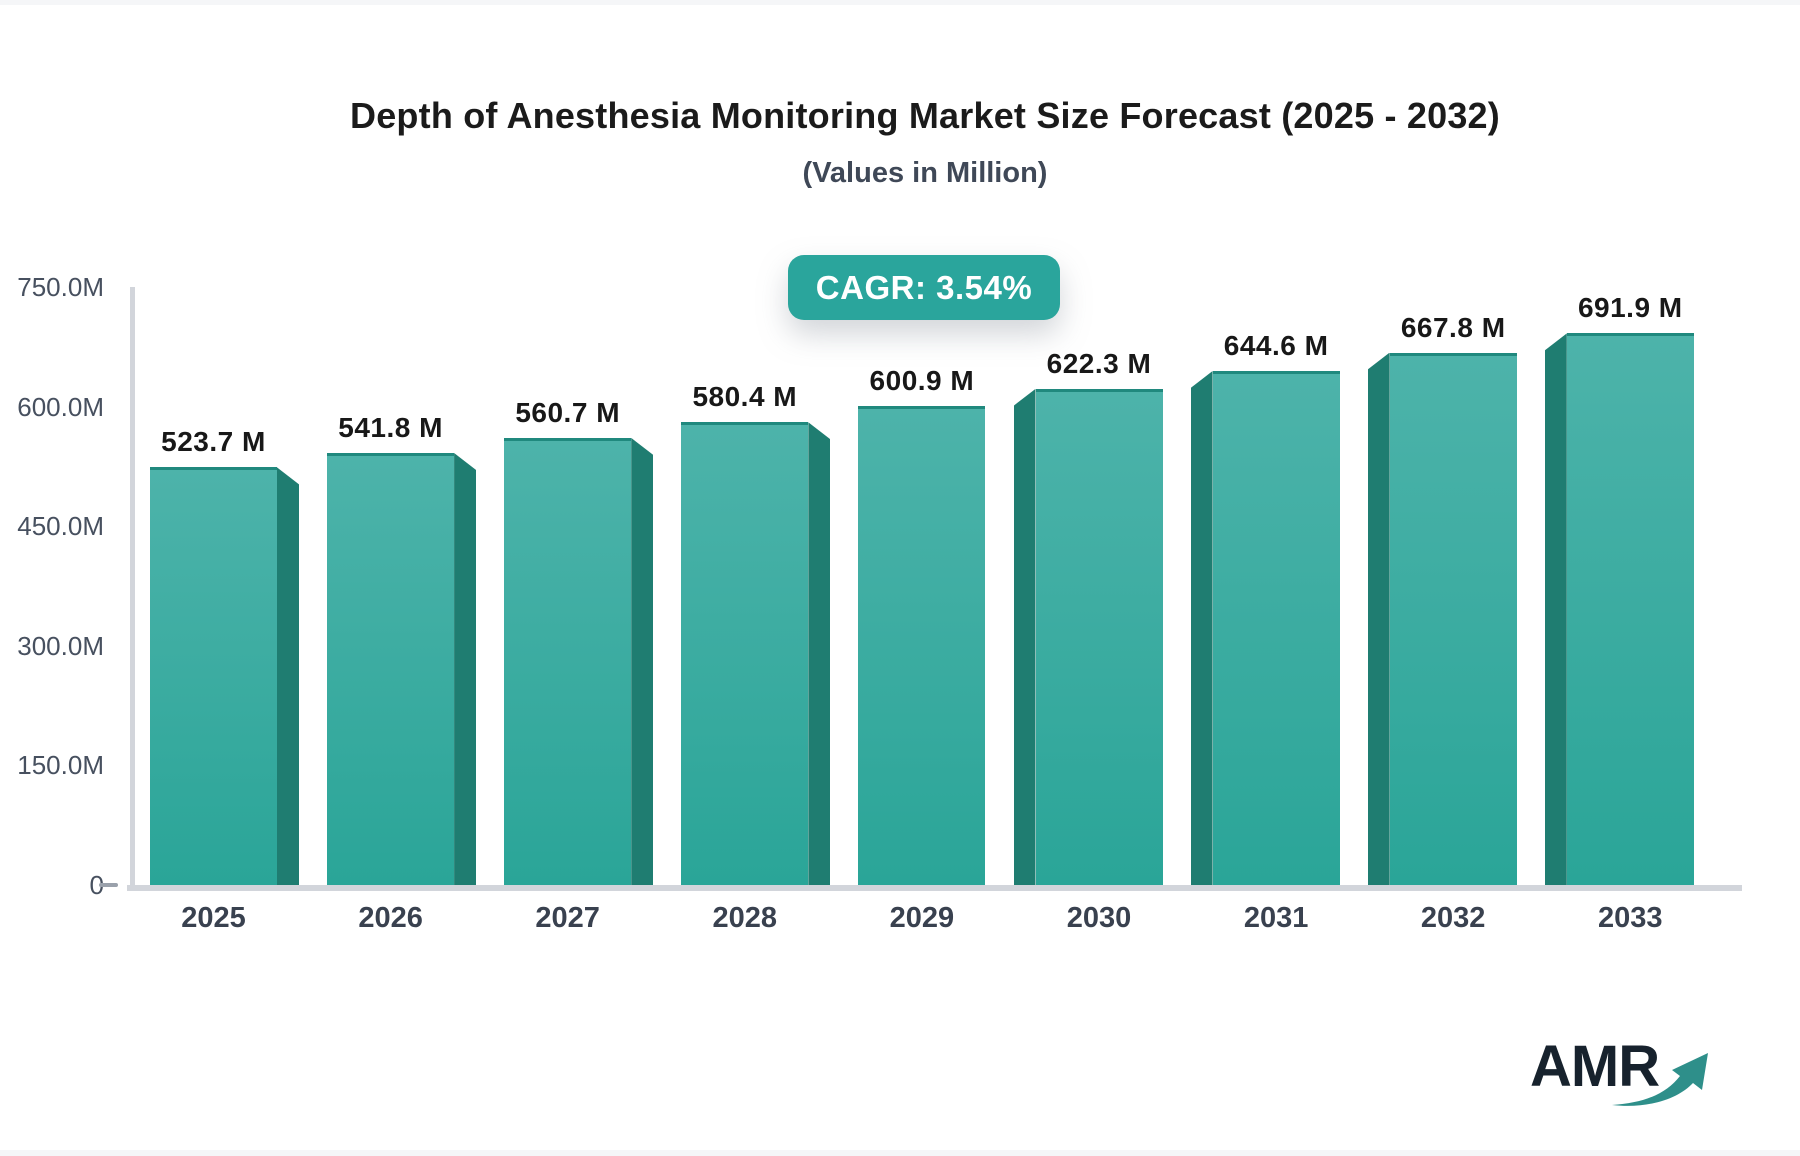 The width and height of the screenshot is (1800, 1156). Describe the element at coordinates (1099, 636) in the screenshot. I see `bar-front-2030` at that location.